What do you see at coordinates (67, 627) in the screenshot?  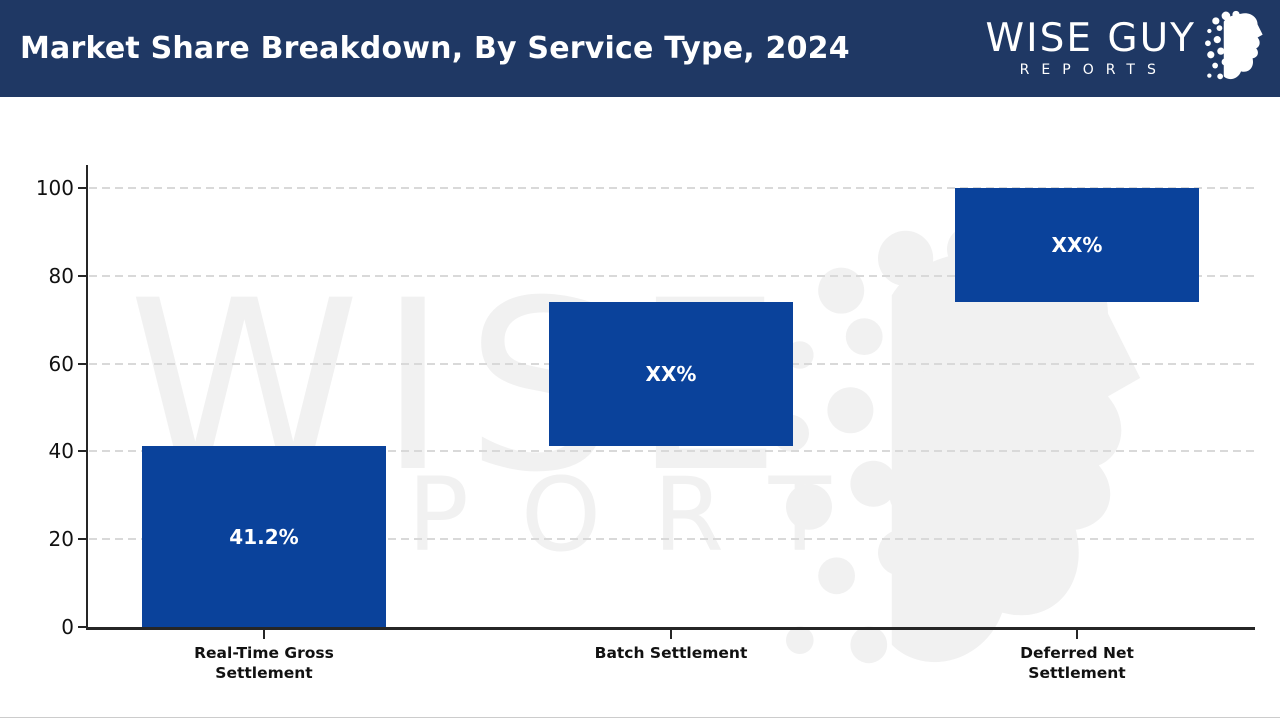 I see `y-axis-tick-label: 0` at bounding box center [67, 627].